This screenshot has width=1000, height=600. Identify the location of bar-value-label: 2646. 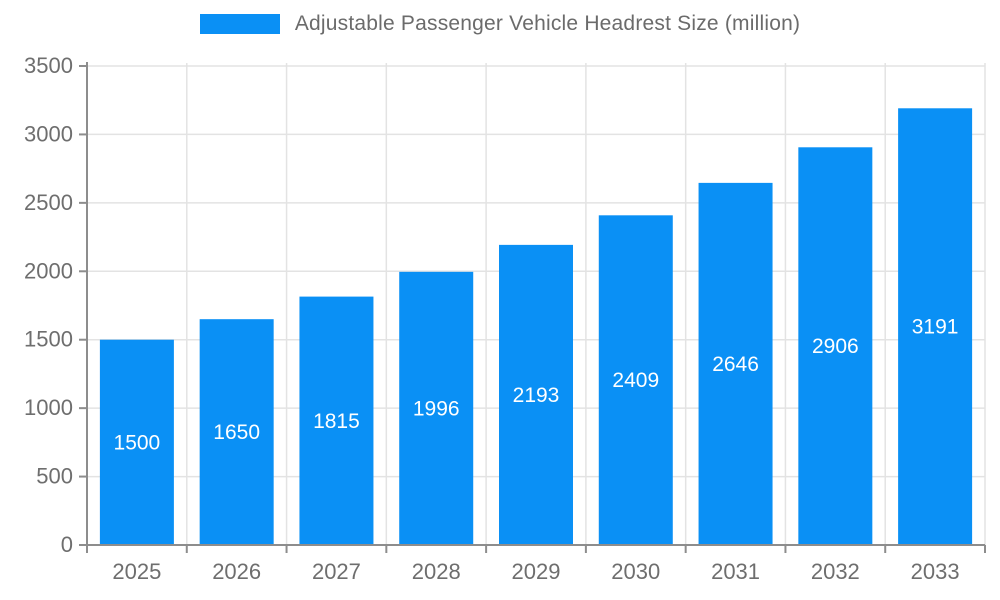
(735, 364).